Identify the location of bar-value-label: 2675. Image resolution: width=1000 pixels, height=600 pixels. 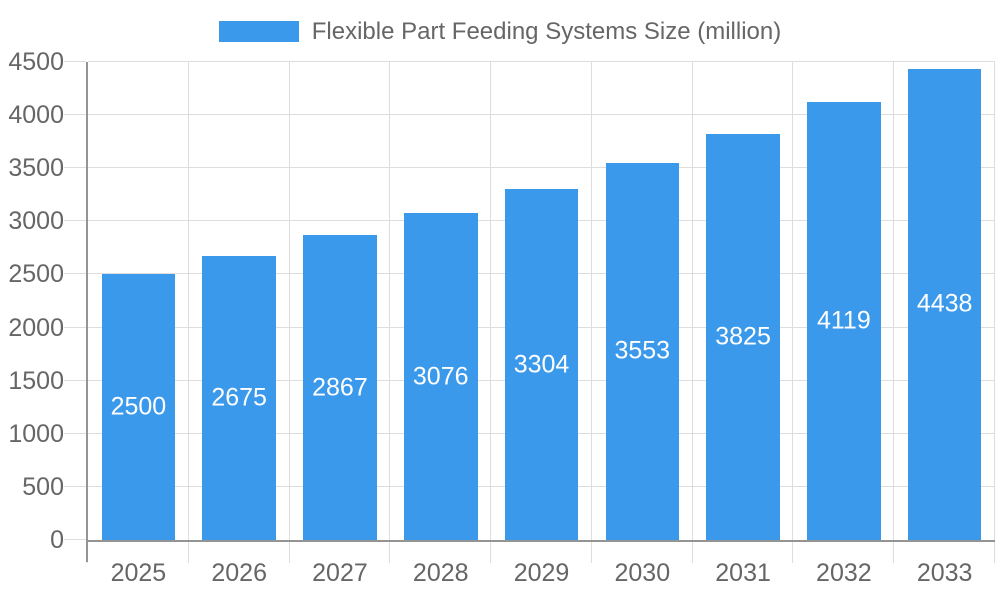
(239, 397).